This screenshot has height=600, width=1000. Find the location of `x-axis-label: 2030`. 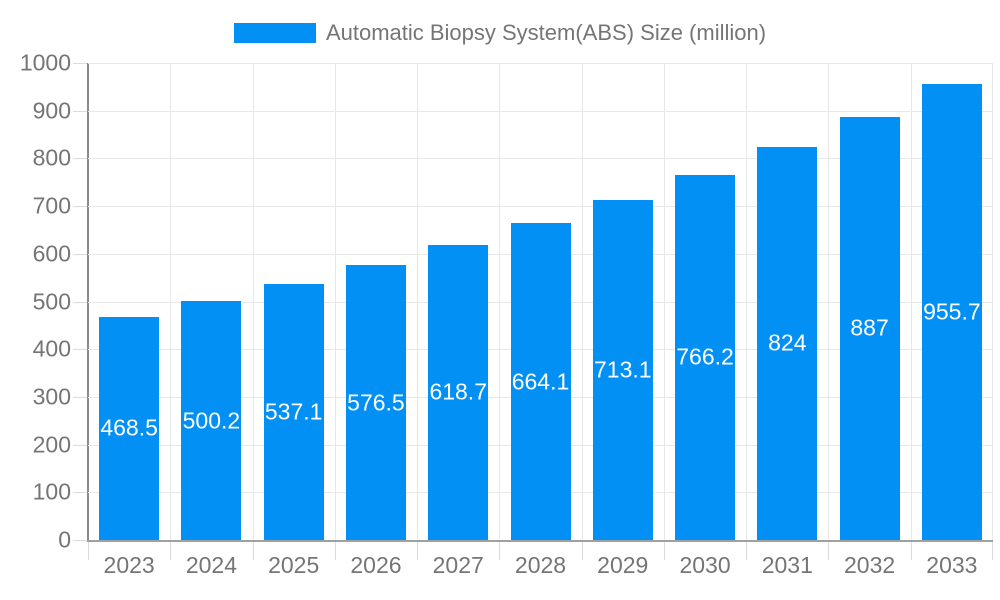

x-axis-label: 2030 is located at coordinates (705, 565).